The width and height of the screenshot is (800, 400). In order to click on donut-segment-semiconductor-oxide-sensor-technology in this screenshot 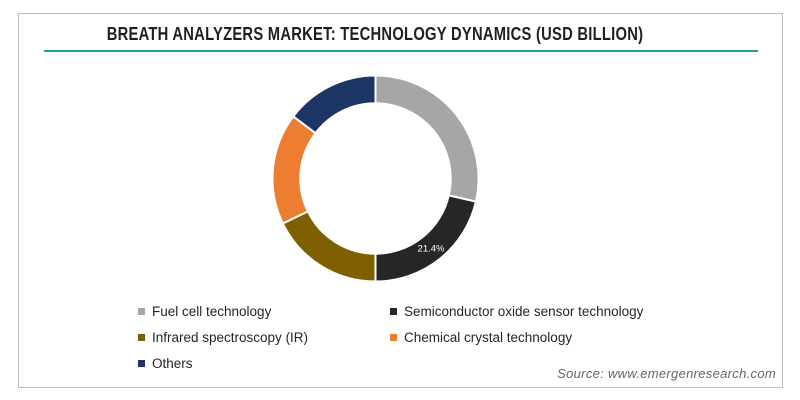, I will do `click(425, 238)`.